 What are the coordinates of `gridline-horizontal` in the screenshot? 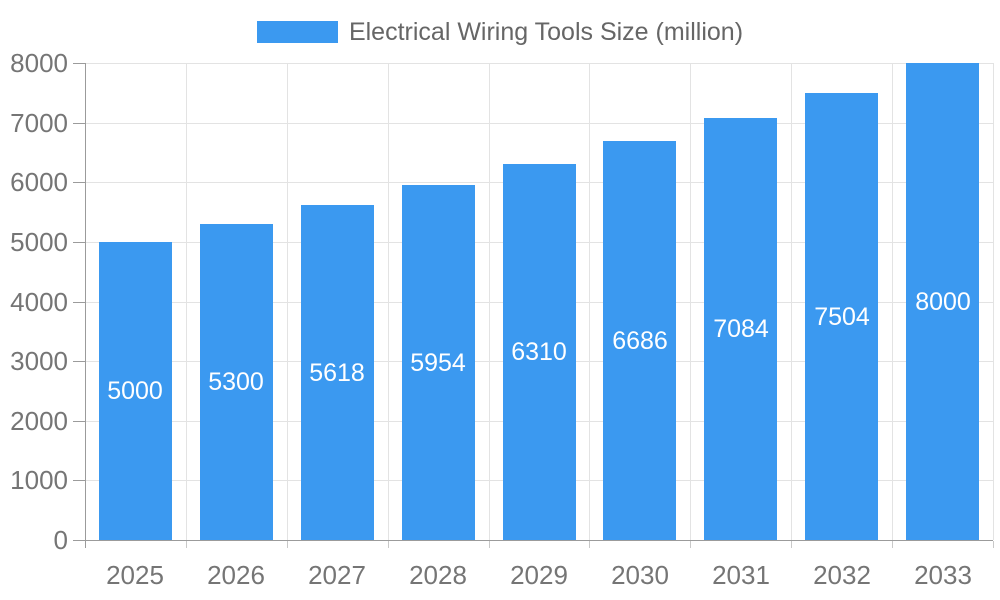 It's located at (539, 63).